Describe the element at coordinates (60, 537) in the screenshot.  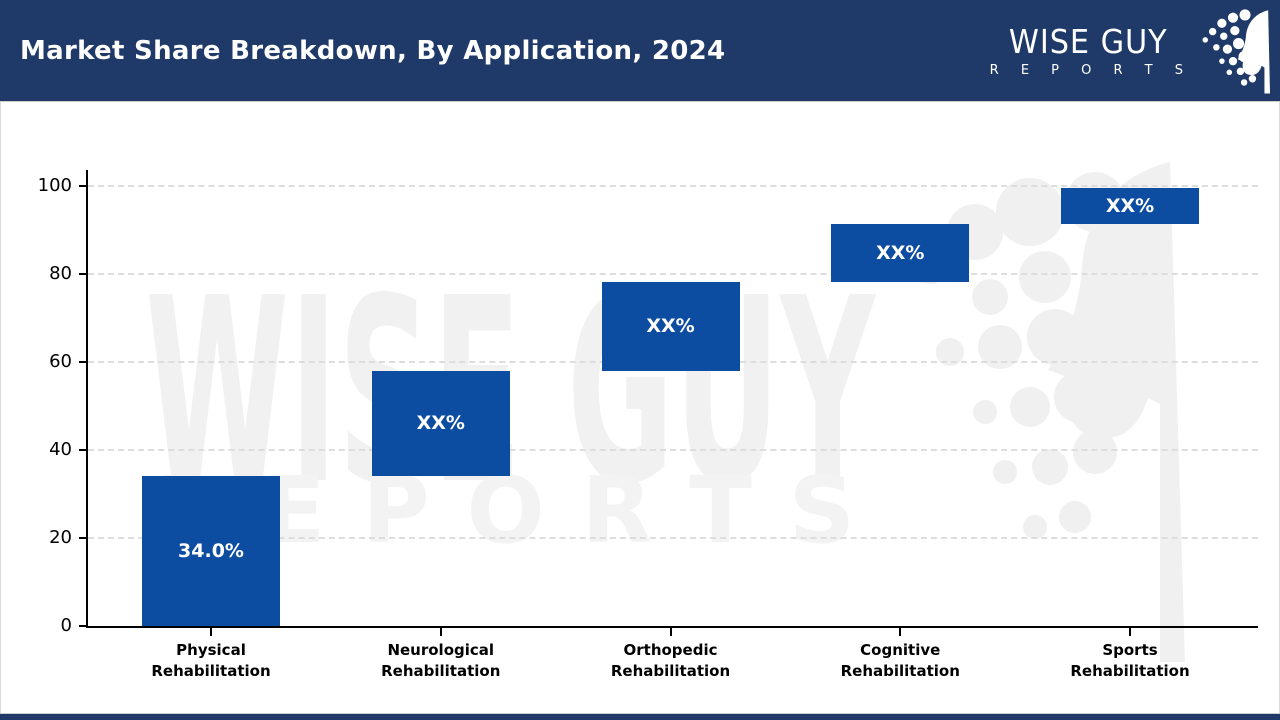
I see `y-tick-label-20: 20` at that location.